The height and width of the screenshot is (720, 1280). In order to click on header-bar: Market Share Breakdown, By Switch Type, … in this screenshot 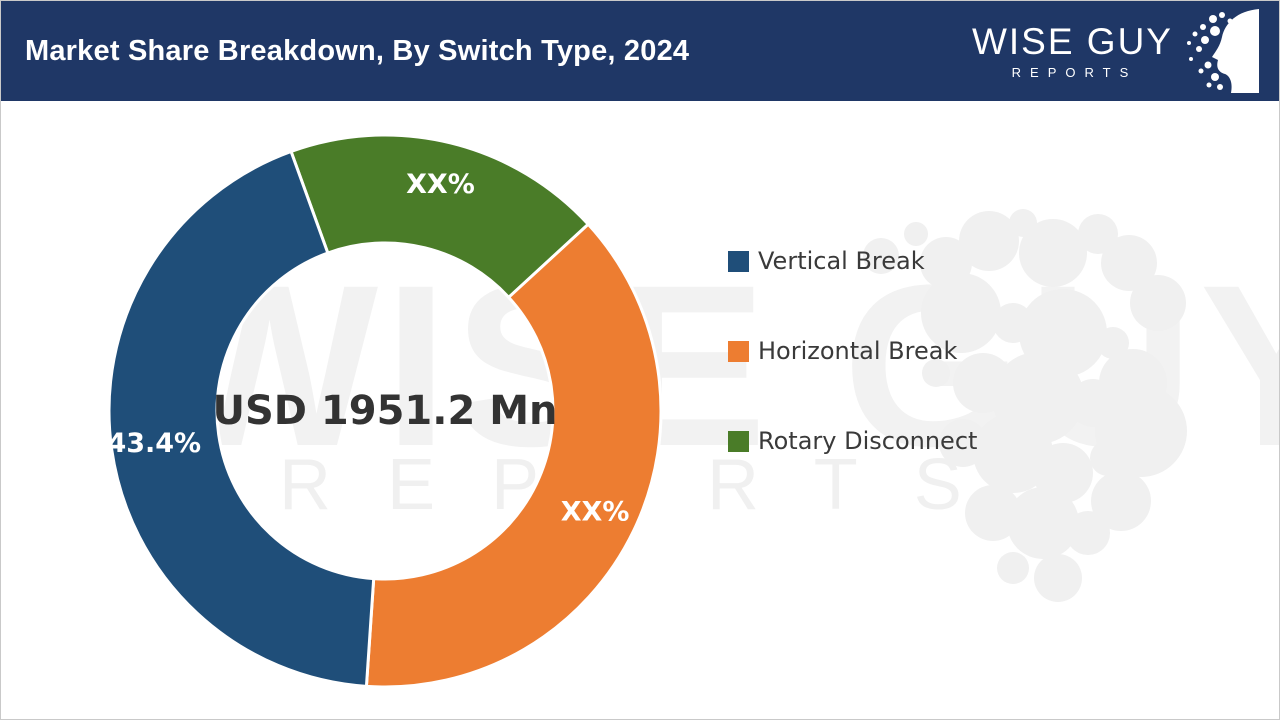, I will do `click(640, 51)`.